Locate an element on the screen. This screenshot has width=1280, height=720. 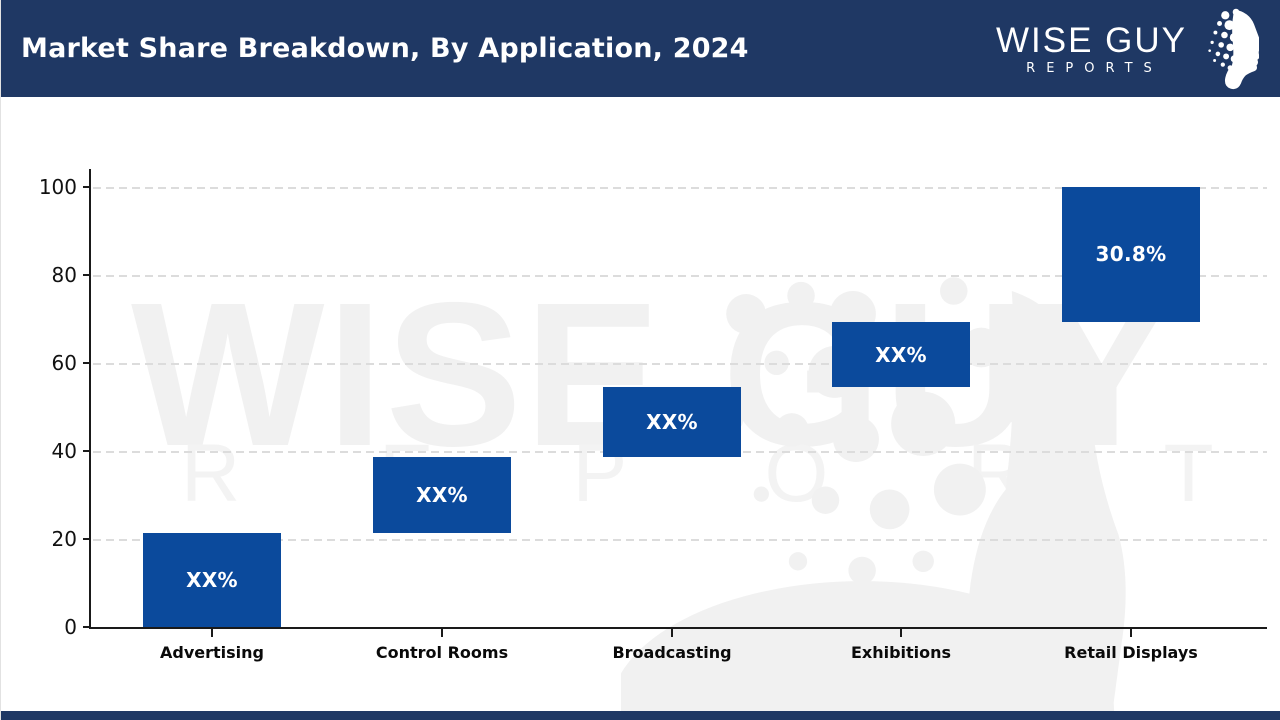
gridline-y80 is located at coordinates (680, 275).